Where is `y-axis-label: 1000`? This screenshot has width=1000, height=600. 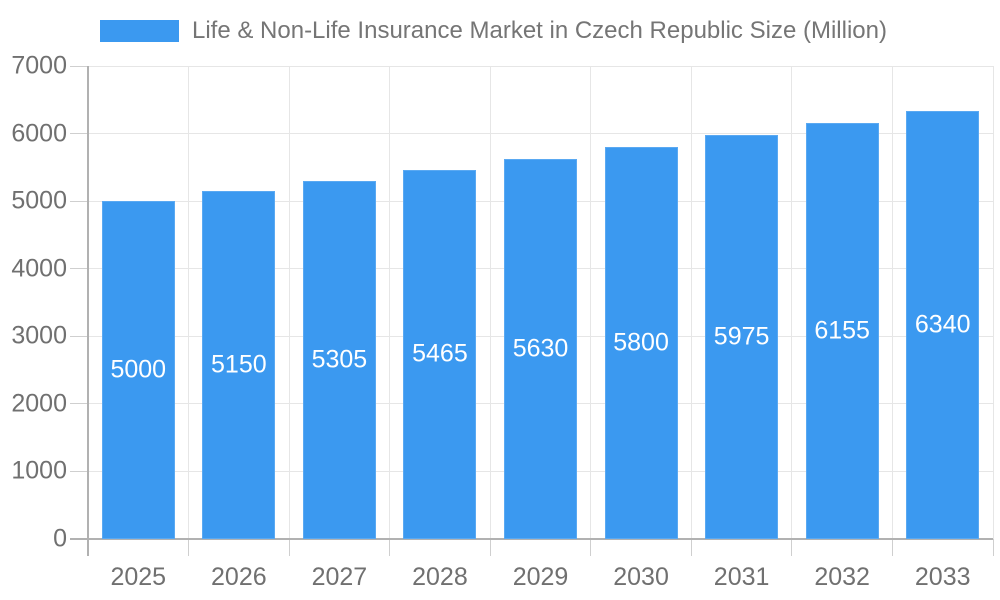 y-axis-label: 1000 is located at coordinates (39, 470).